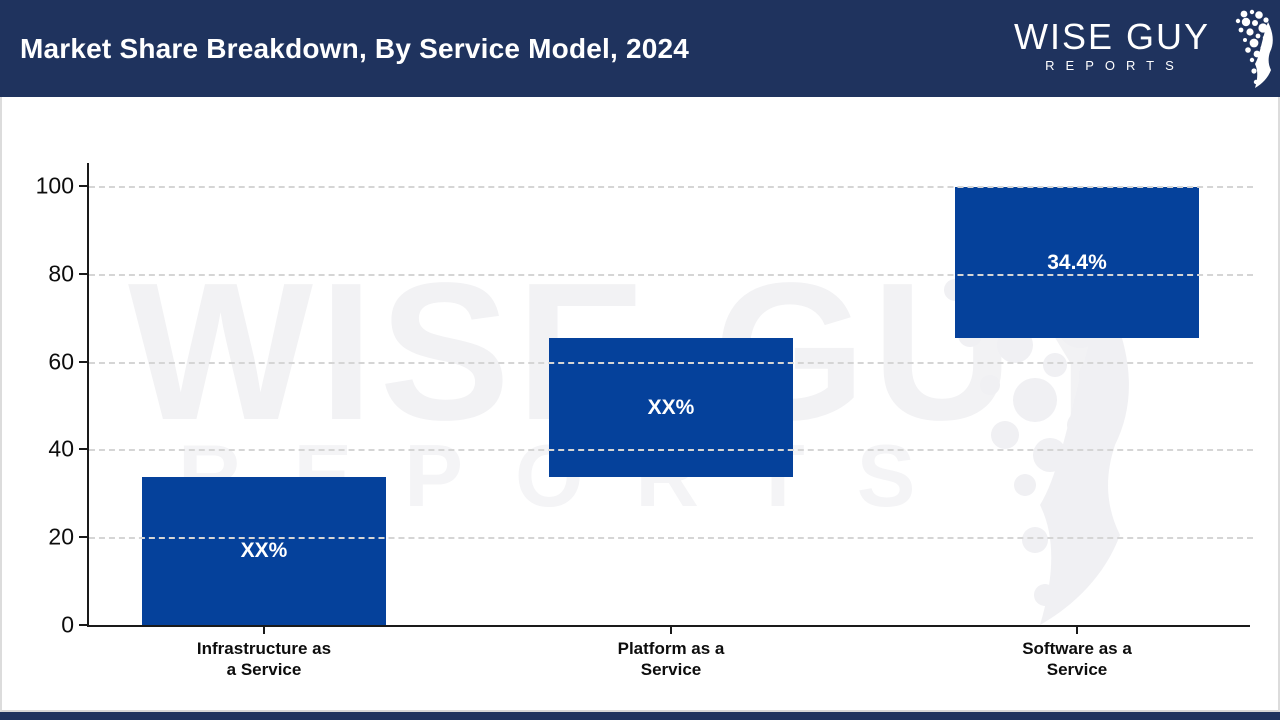  I want to click on category-line: Infrastructure as, so click(264, 648).